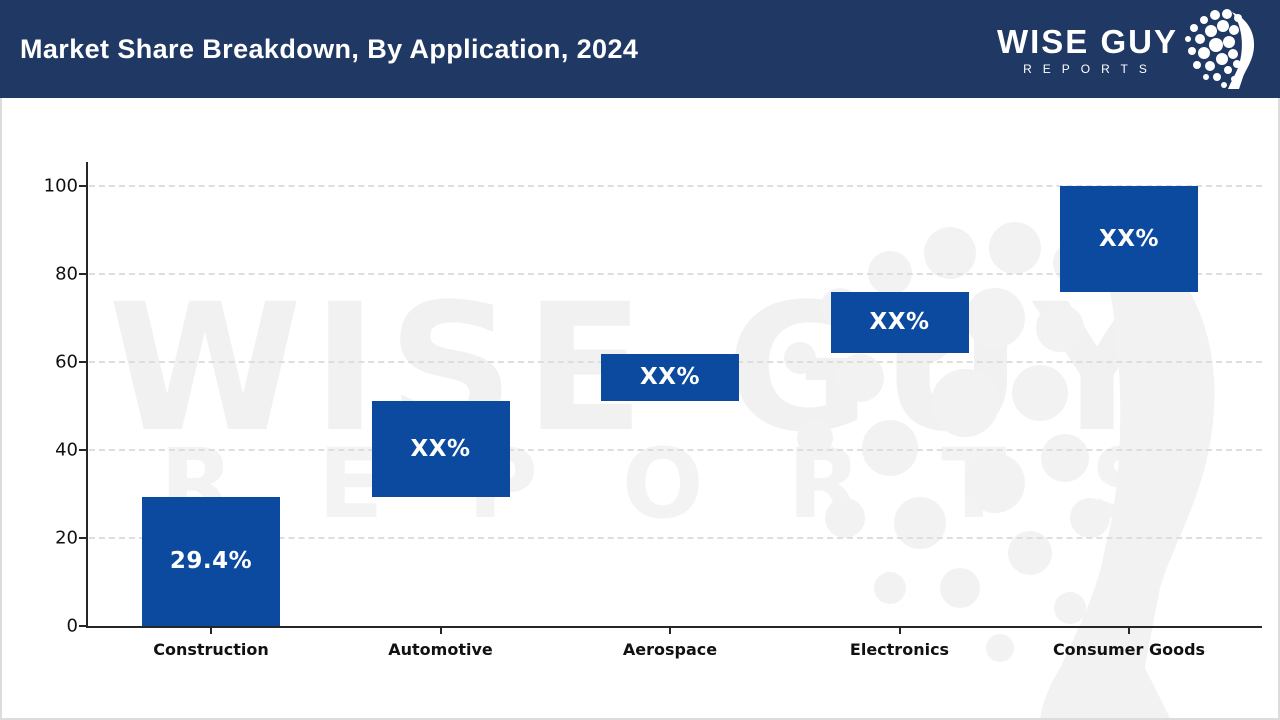  Describe the element at coordinates (1090, 68) in the screenshot. I see `logo-subtext: REPORTS` at that location.